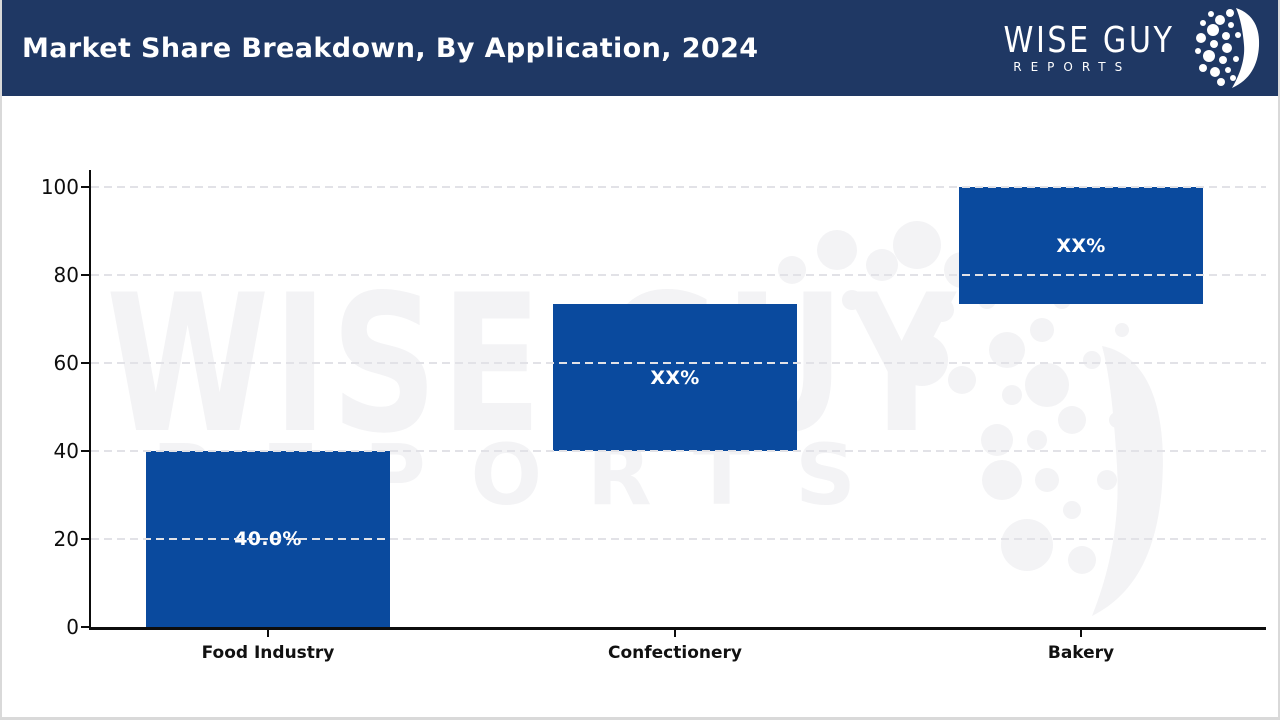  I want to click on wise-guy-reports-logo: WISE GUY REPORTS, so click(1118, 48).